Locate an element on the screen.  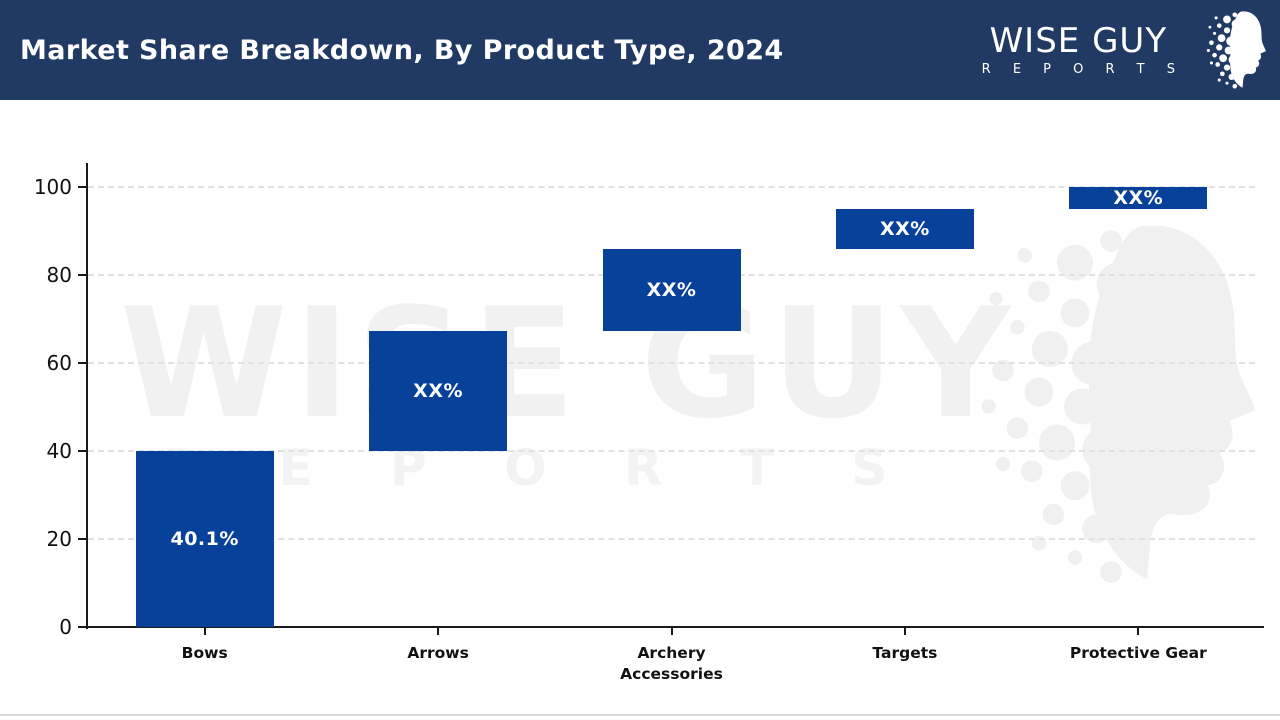
logo-head-icon is located at coordinates (1236, 49).